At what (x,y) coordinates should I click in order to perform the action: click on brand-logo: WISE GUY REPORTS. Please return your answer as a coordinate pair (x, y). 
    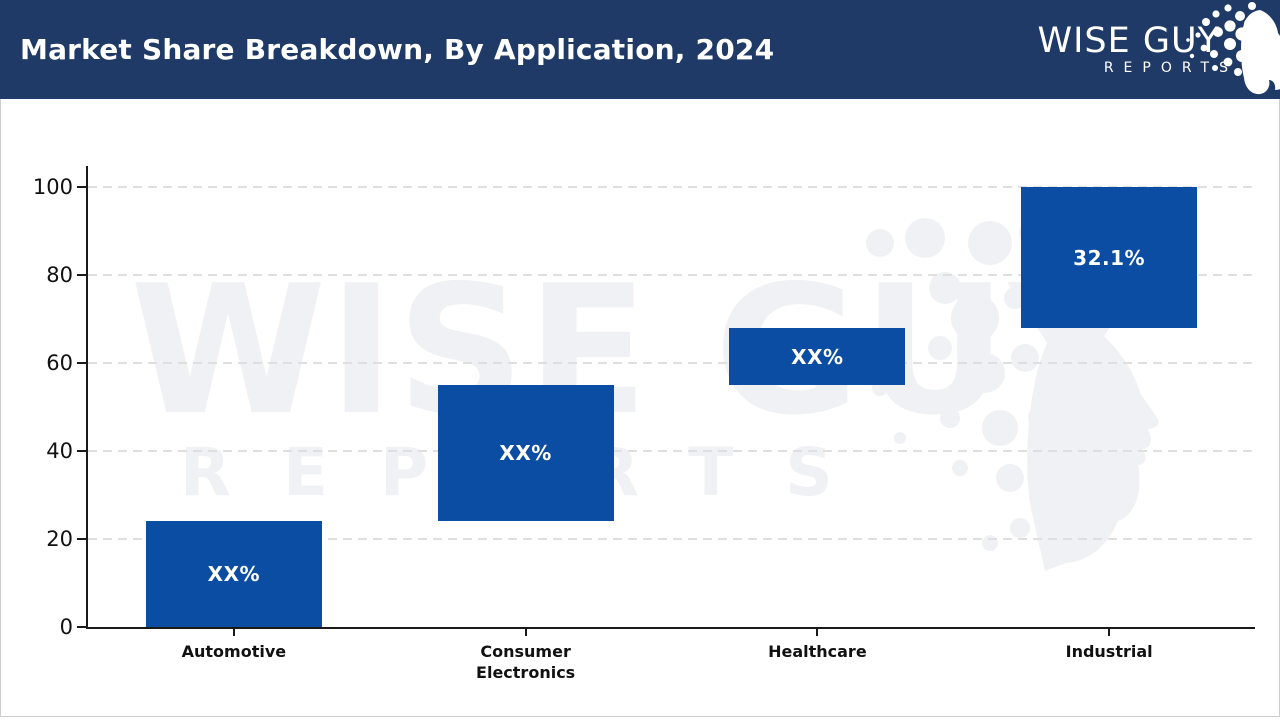
    Looking at the image, I should click on (1150, 49).